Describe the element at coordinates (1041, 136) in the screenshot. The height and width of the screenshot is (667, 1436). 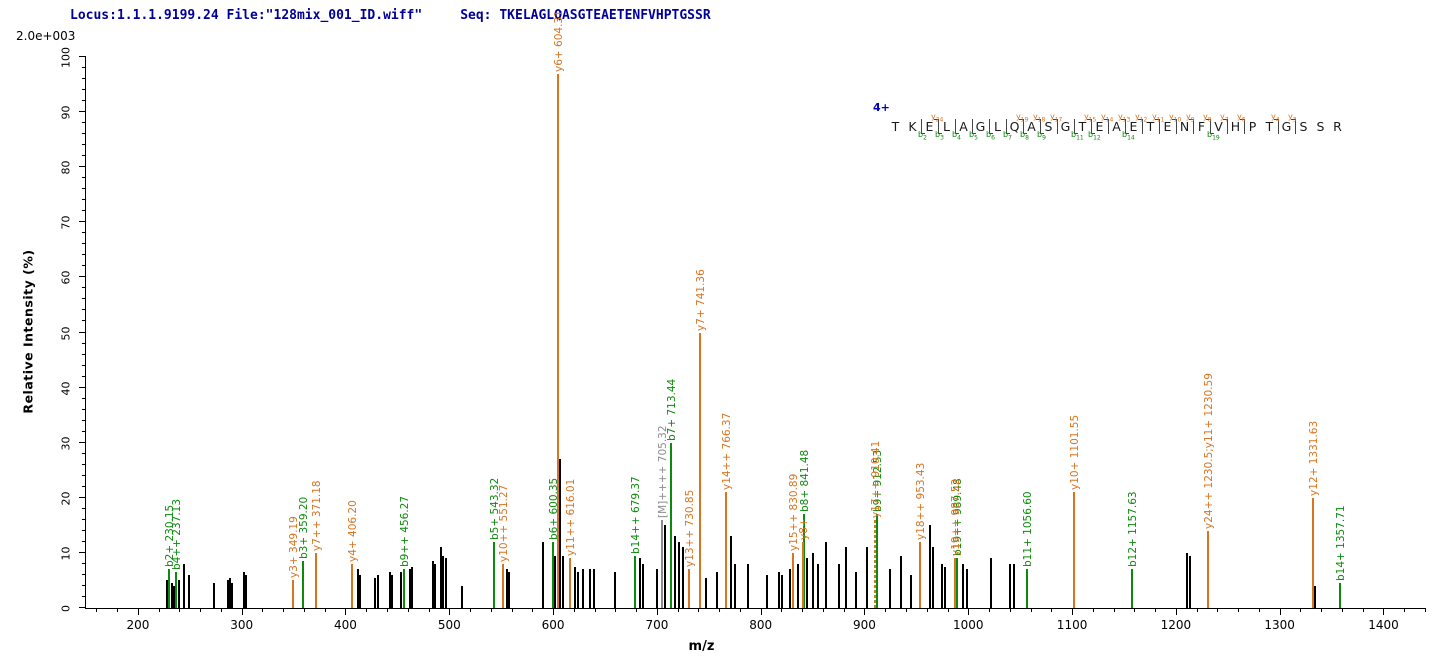
I see `b9-ion-label: b9` at that location.